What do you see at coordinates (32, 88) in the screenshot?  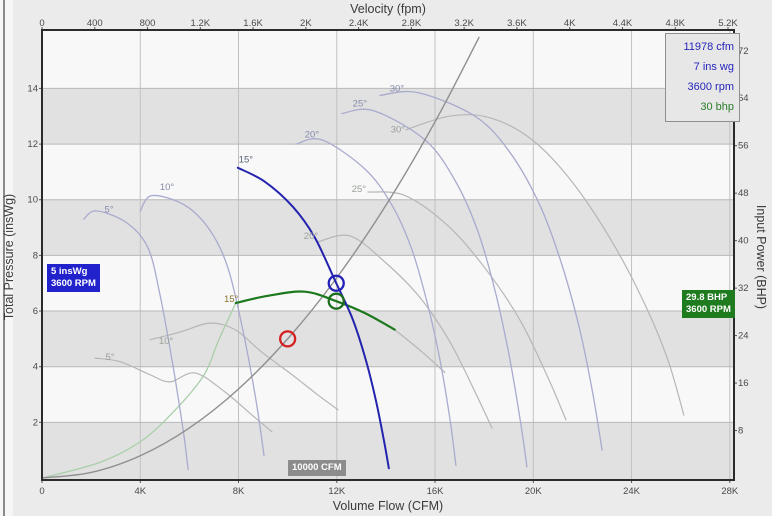 I see `pressure-tick-label: 14` at bounding box center [32, 88].